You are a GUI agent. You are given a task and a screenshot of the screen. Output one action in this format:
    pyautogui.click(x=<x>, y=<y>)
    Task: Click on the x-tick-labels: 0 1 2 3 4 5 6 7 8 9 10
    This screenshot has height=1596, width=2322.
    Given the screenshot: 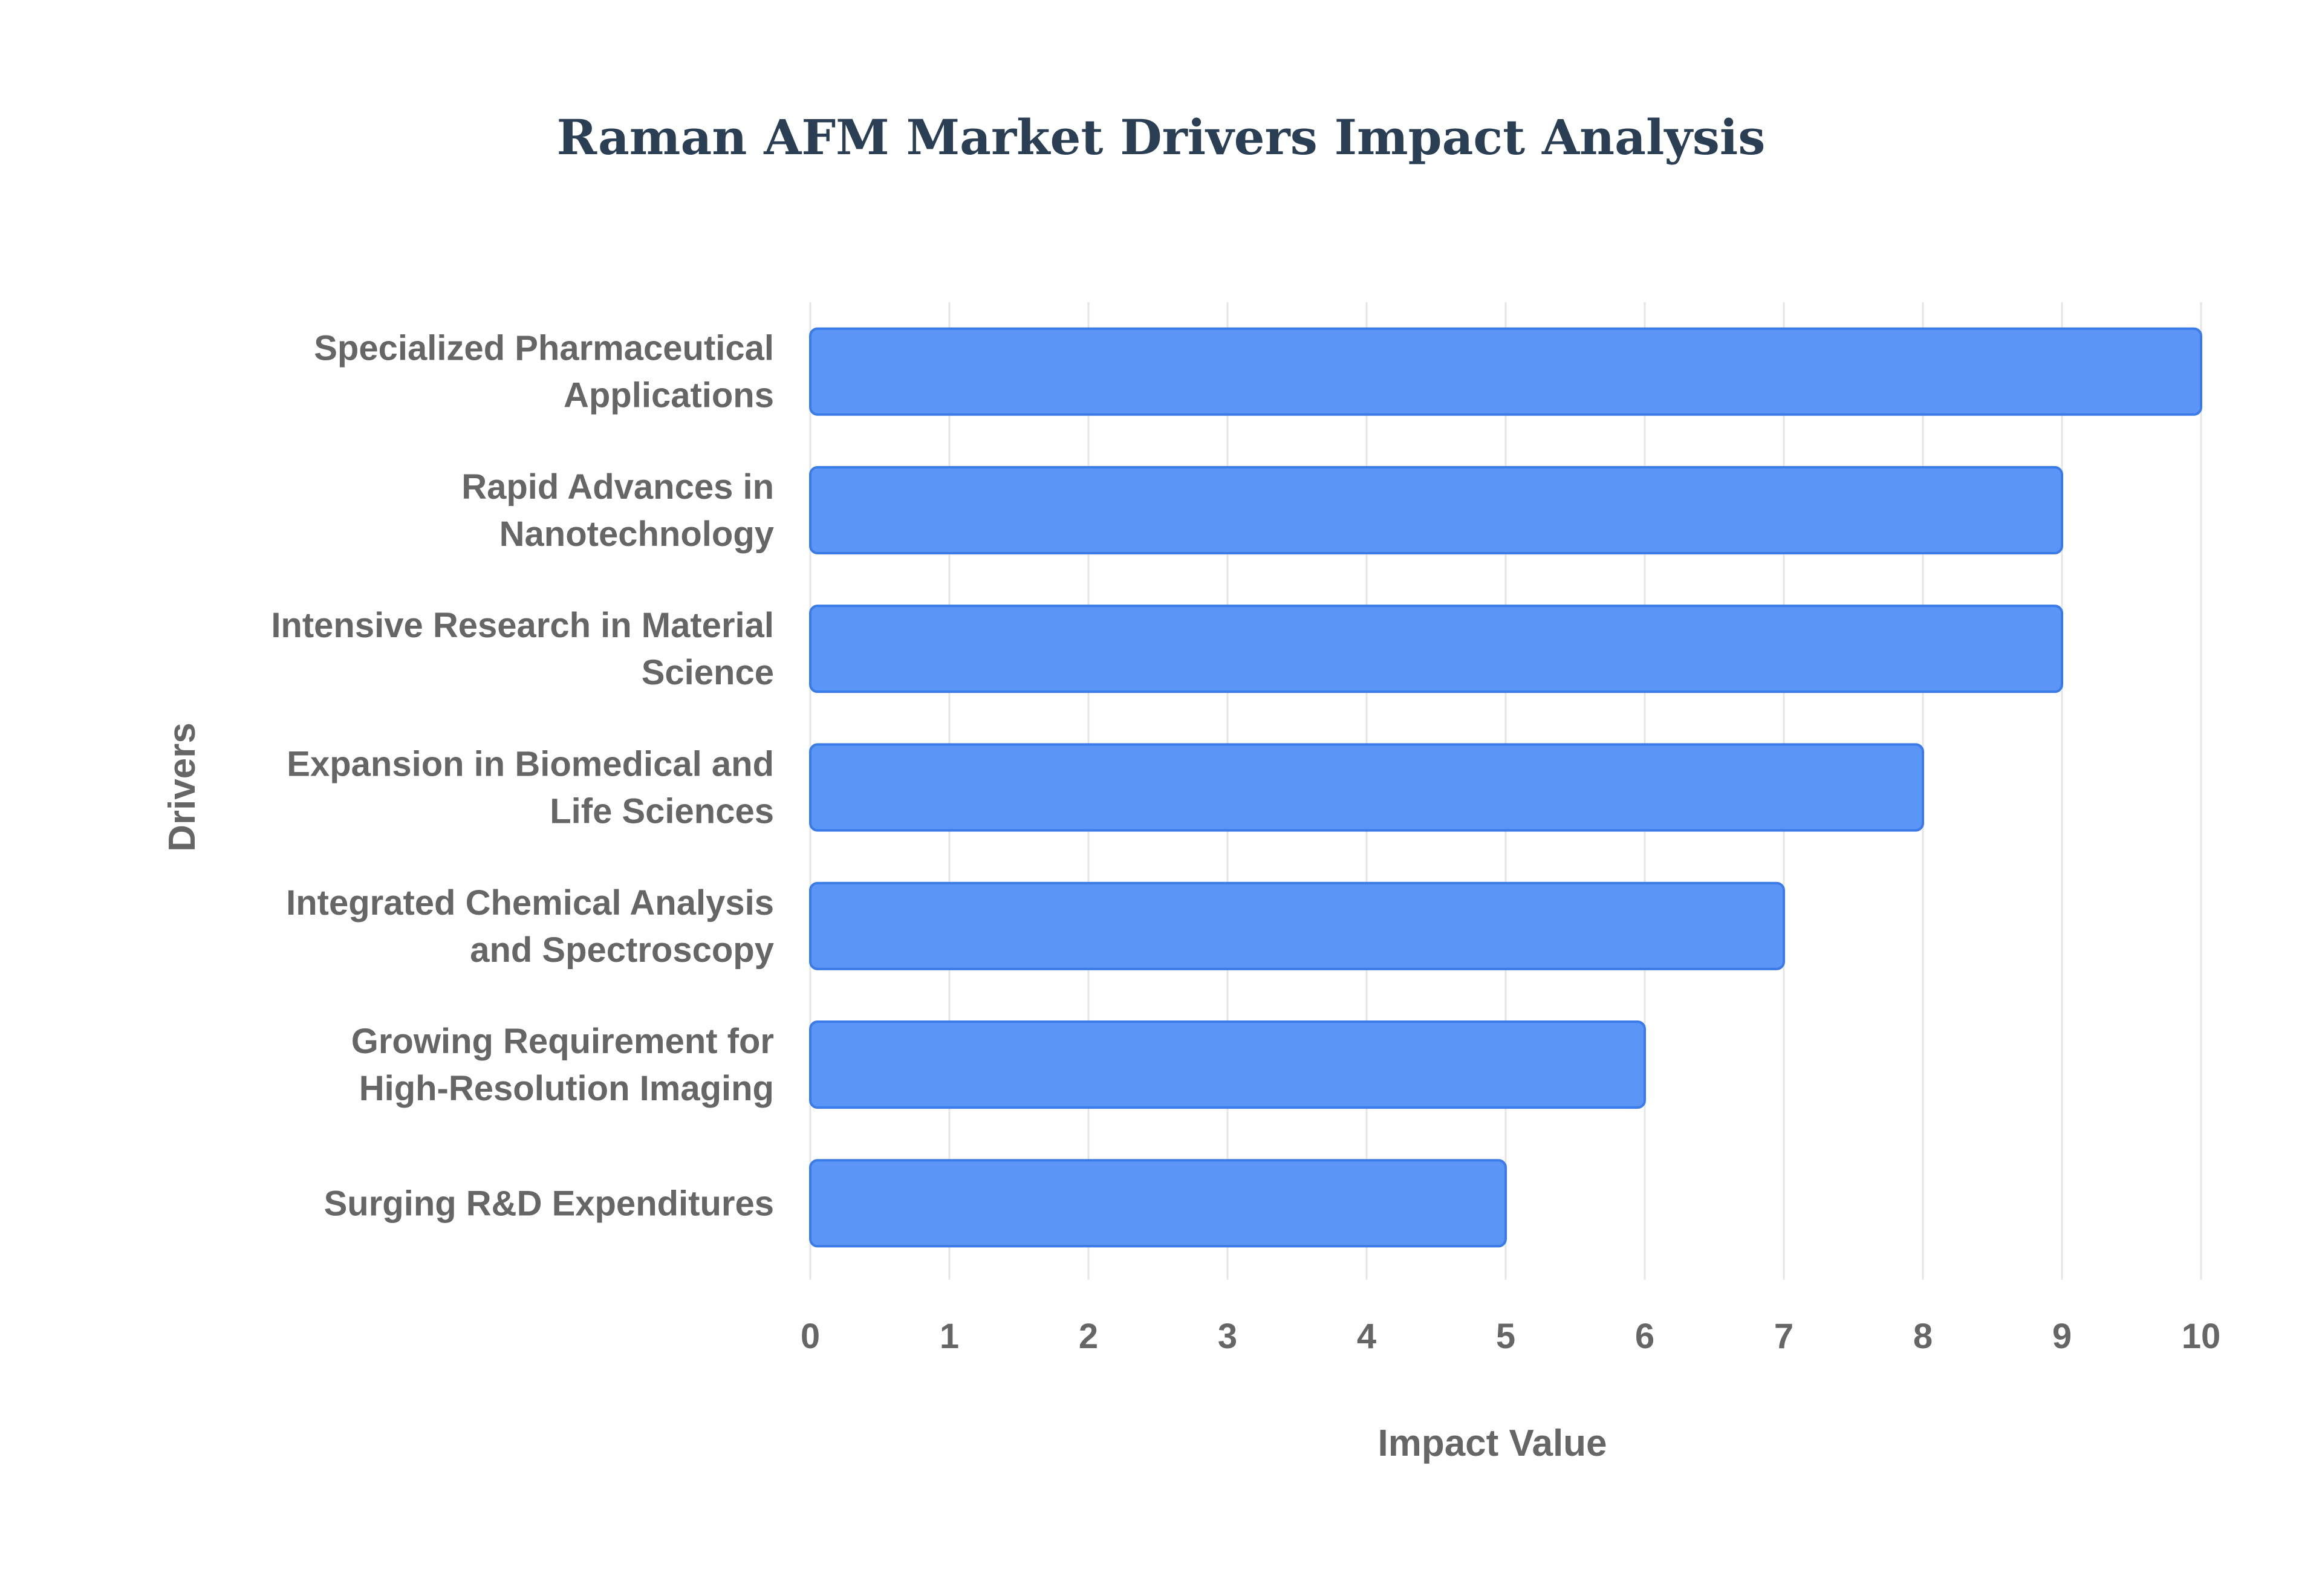 What is the action you would take?
    pyautogui.click(x=1510, y=1336)
    